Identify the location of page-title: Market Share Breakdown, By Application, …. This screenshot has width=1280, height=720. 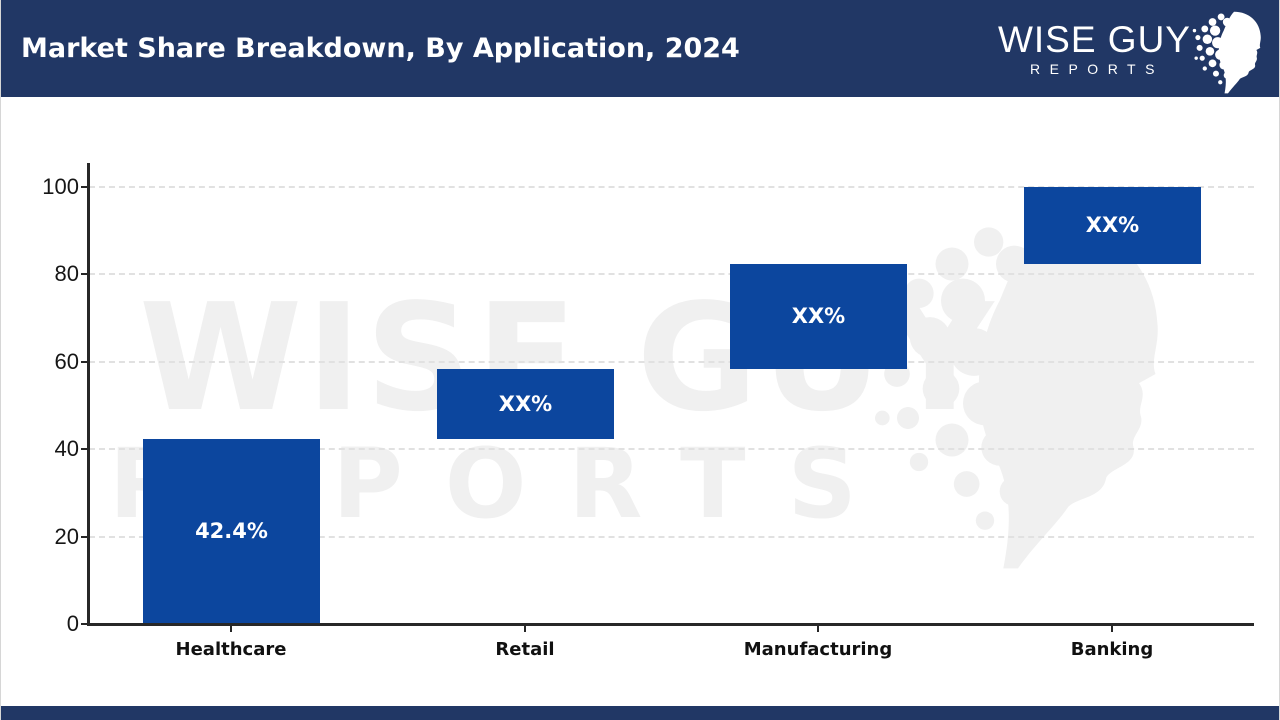
(380, 48).